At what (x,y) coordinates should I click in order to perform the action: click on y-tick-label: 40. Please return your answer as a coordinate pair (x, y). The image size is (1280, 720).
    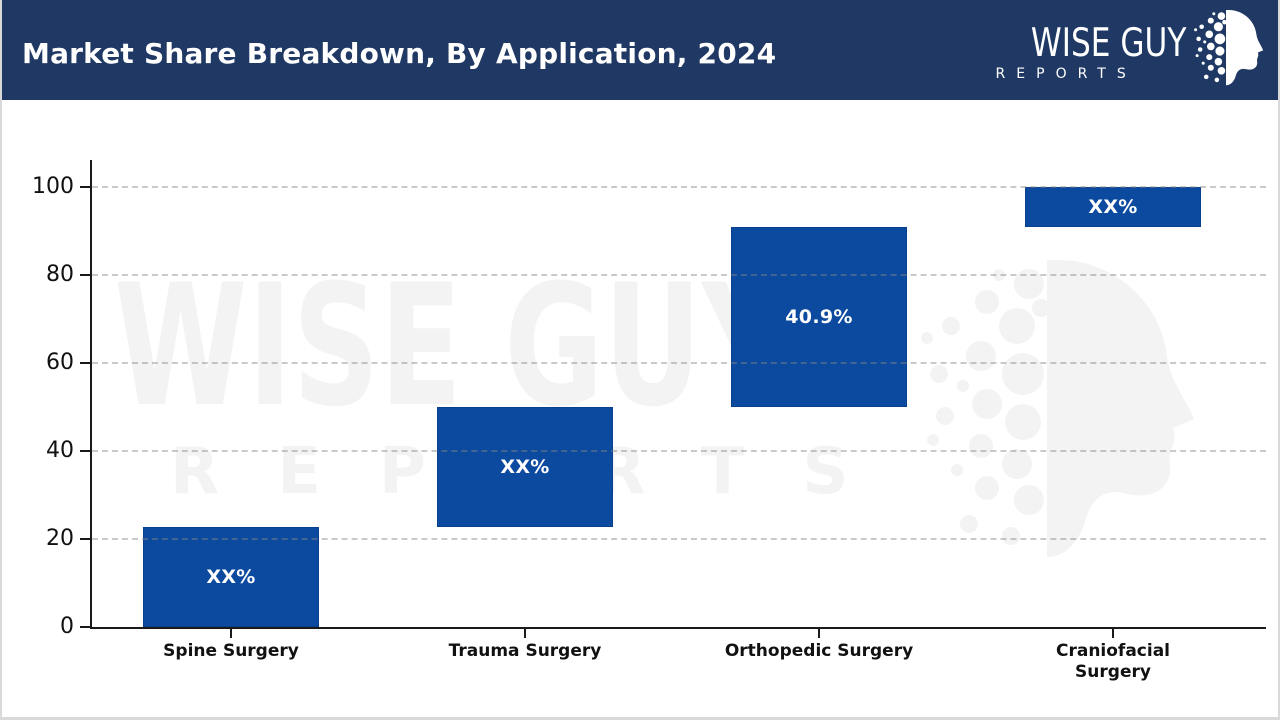
    Looking at the image, I should click on (60, 450).